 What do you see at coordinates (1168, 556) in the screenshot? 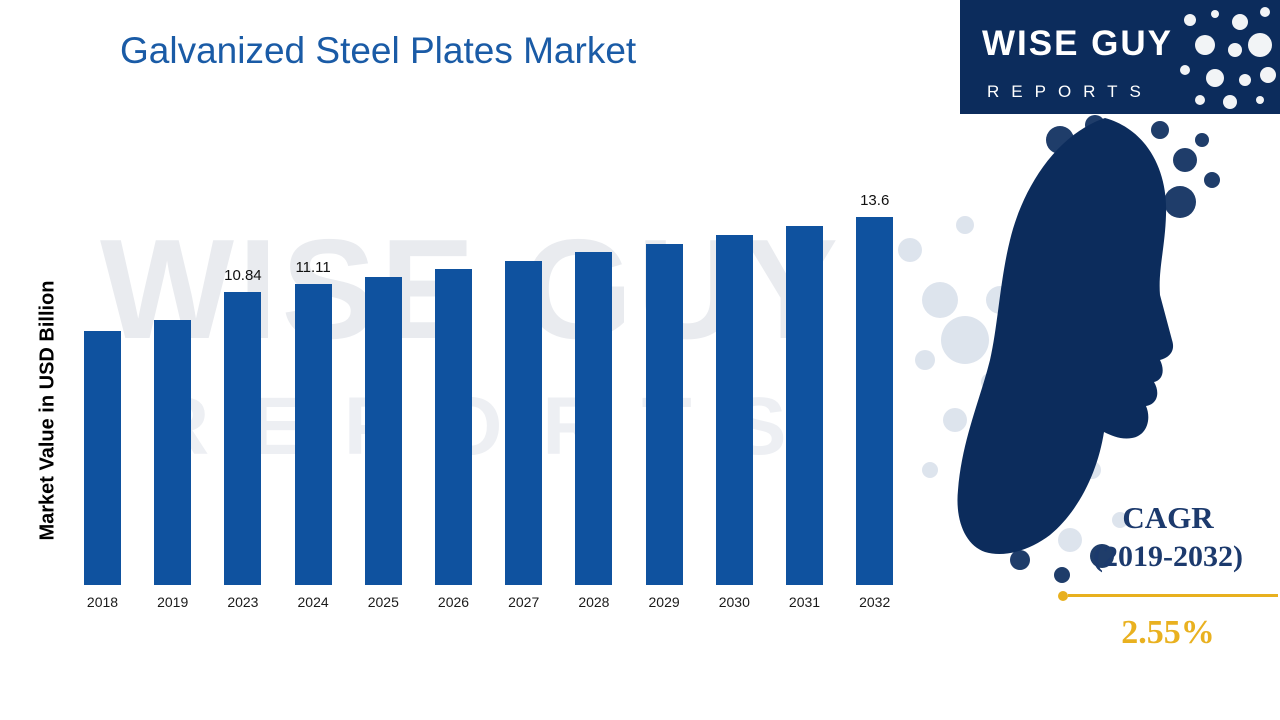
I see `cagr-range: (2019-2032)` at bounding box center [1168, 556].